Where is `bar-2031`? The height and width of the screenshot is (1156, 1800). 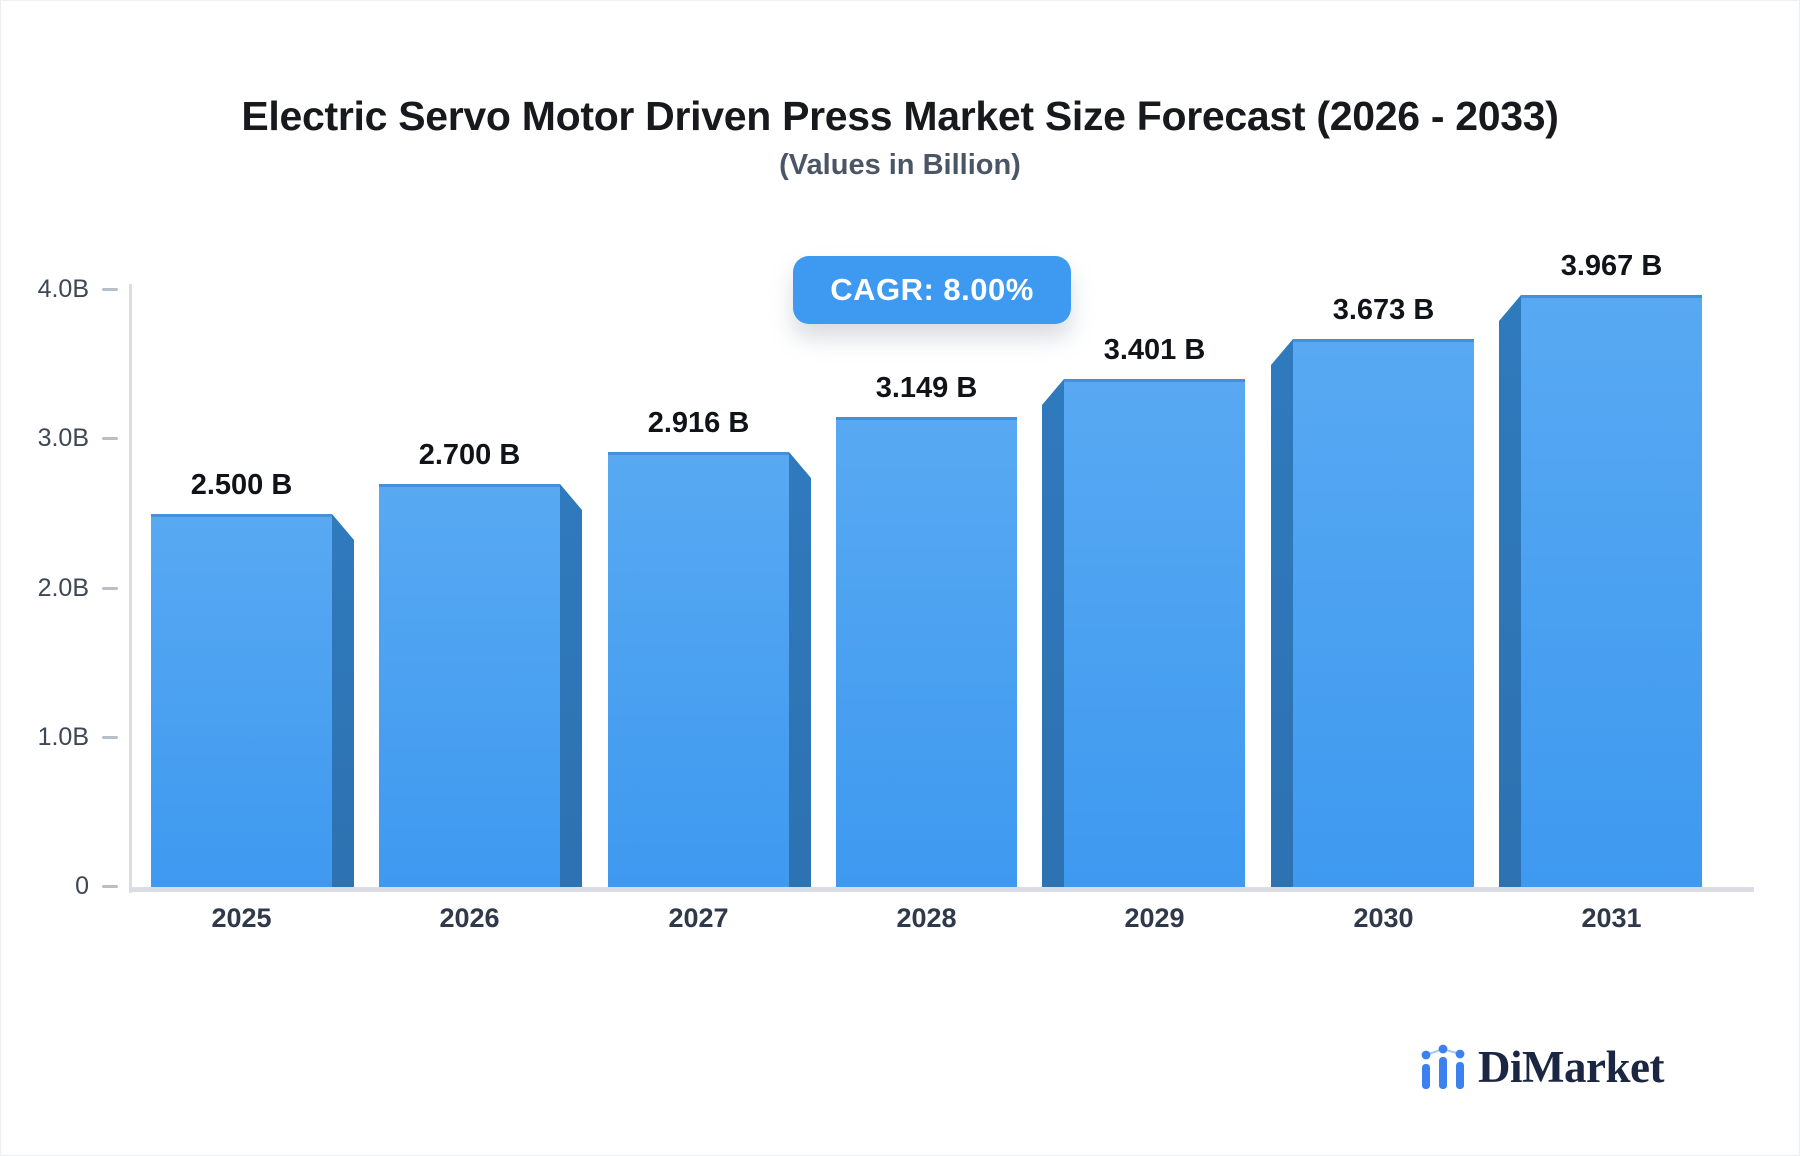 bar-2031 is located at coordinates (1611, 591).